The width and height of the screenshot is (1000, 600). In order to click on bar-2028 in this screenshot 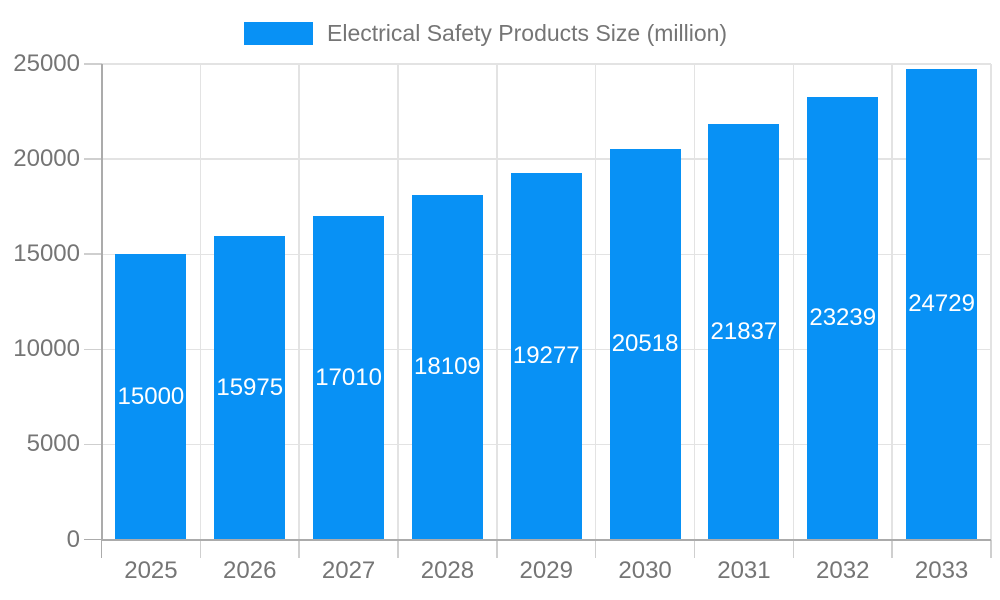, I will do `click(447, 367)`.